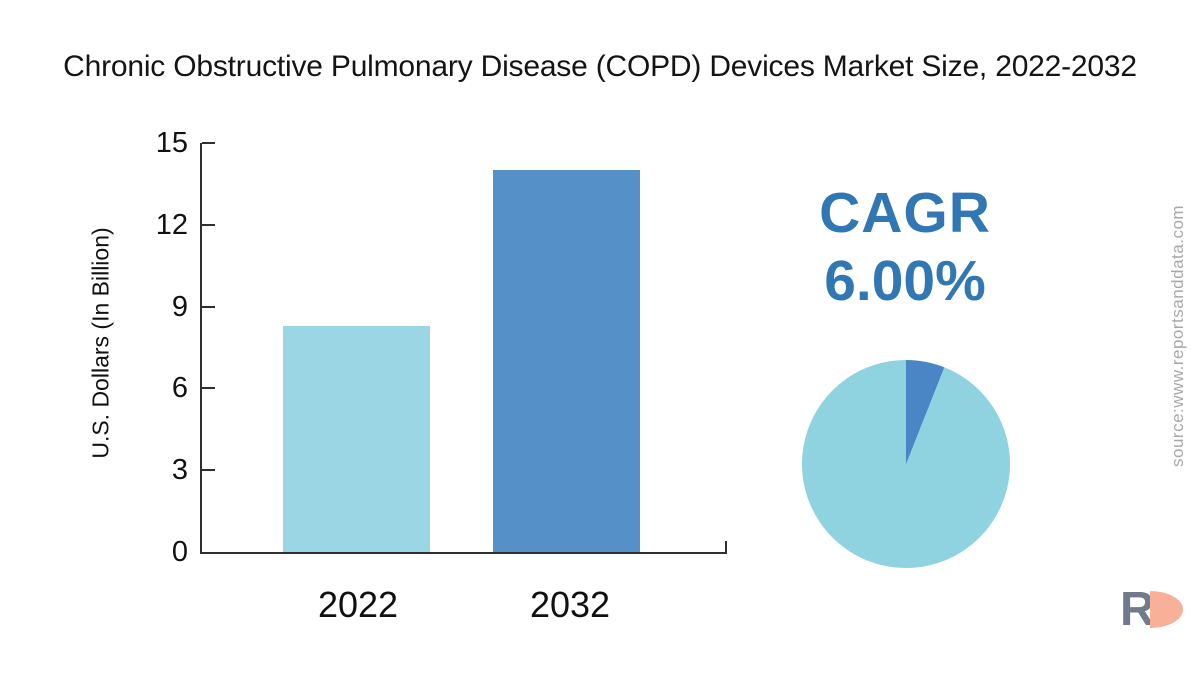 The height and width of the screenshot is (674, 1200). What do you see at coordinates (356, 439) in the screenshot?
I see `bar-2022` at bounding box center [356, 439].